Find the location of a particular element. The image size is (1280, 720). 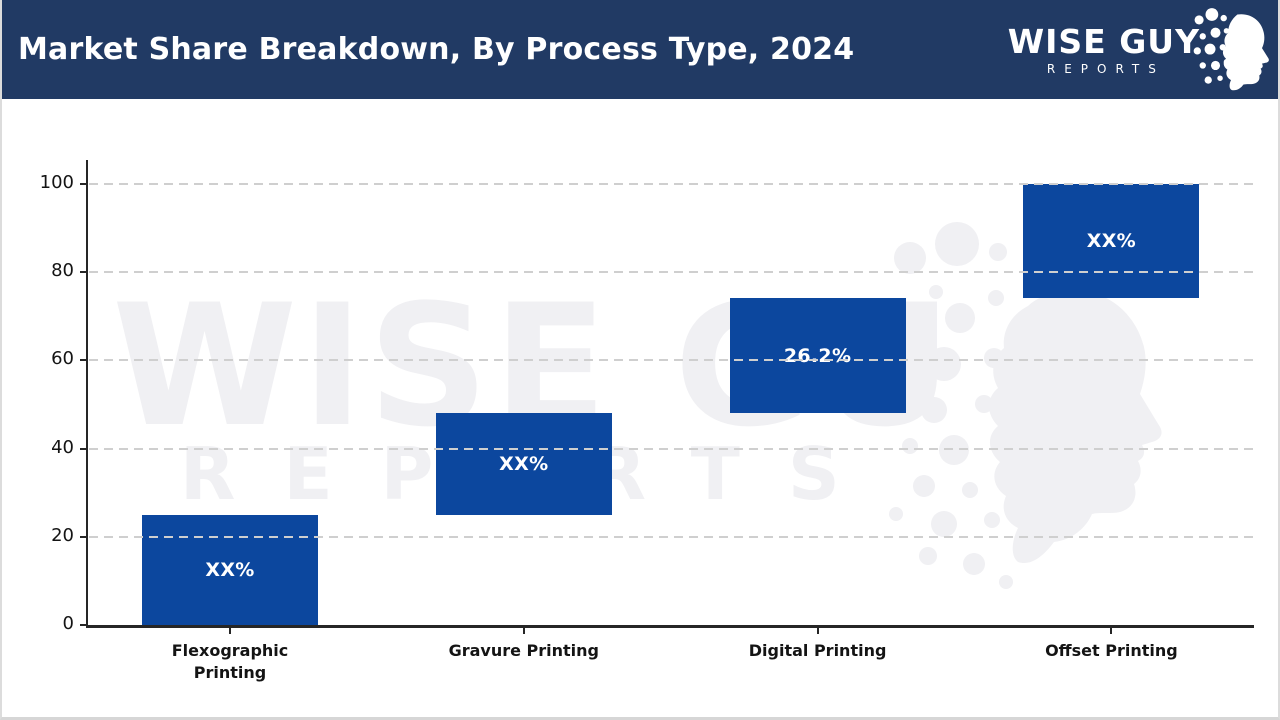

bar-1: XX% is located at coordinates (230, 569).